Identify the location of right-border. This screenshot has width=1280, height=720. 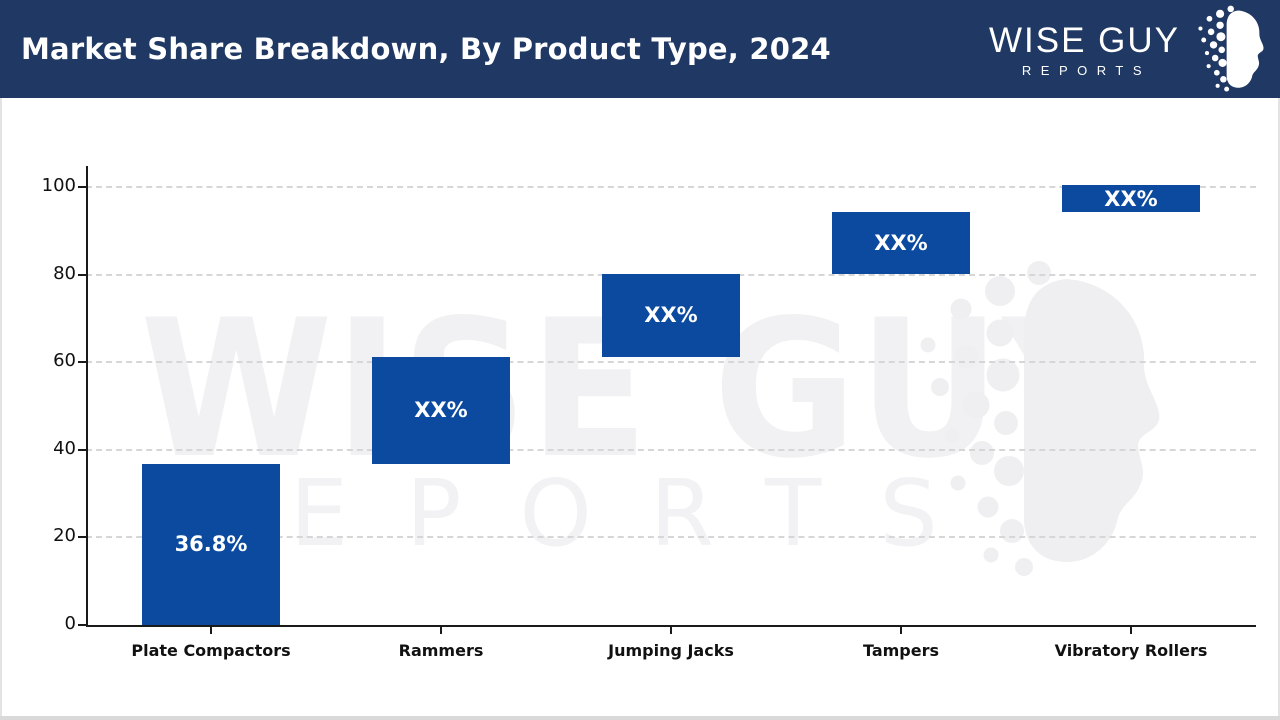
(1279, 409).